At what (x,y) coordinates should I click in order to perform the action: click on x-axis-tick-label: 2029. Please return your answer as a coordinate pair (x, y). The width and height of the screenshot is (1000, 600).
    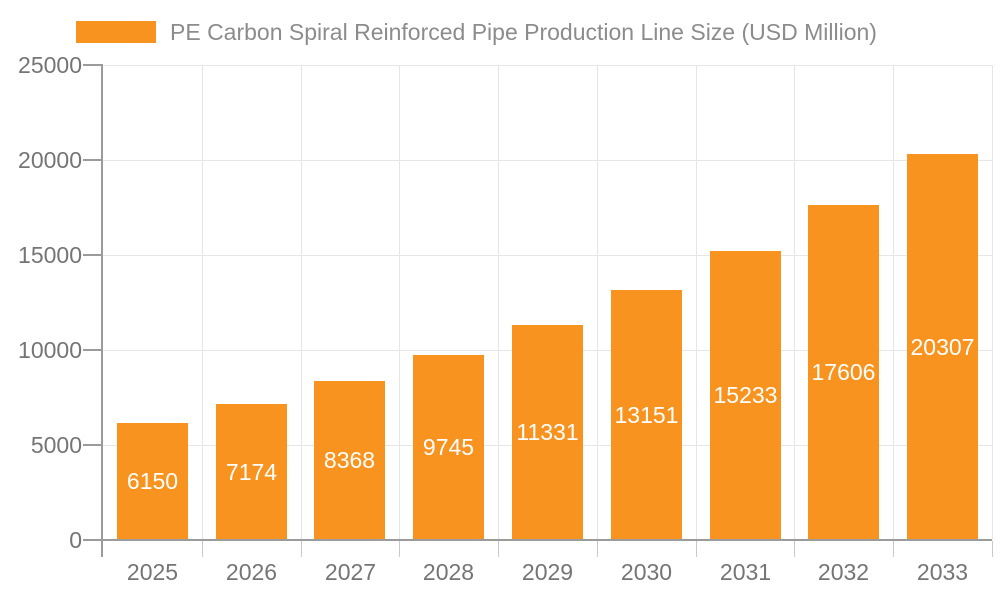
    Looking at the image, I should click on (547, 572).